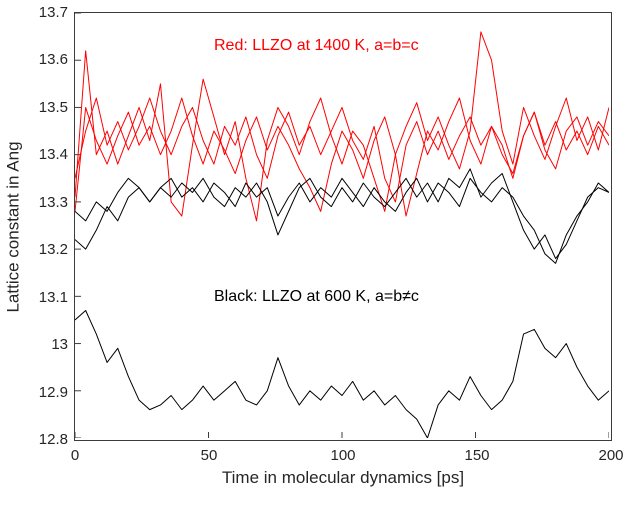 Image resolution: width=635 pixels, height=506 pixels. I want to click on y-tick-label: 13.1, so click(53, 297).